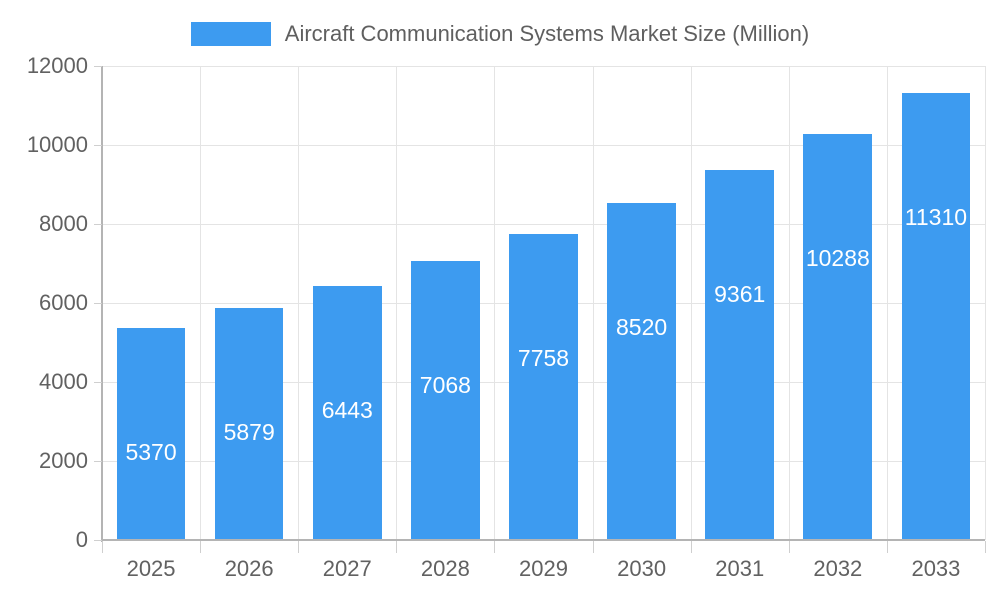  Describe the element at coordinates (740, 294) in the screenshot. I see `bar-value-label-2031: 9361` at that location.